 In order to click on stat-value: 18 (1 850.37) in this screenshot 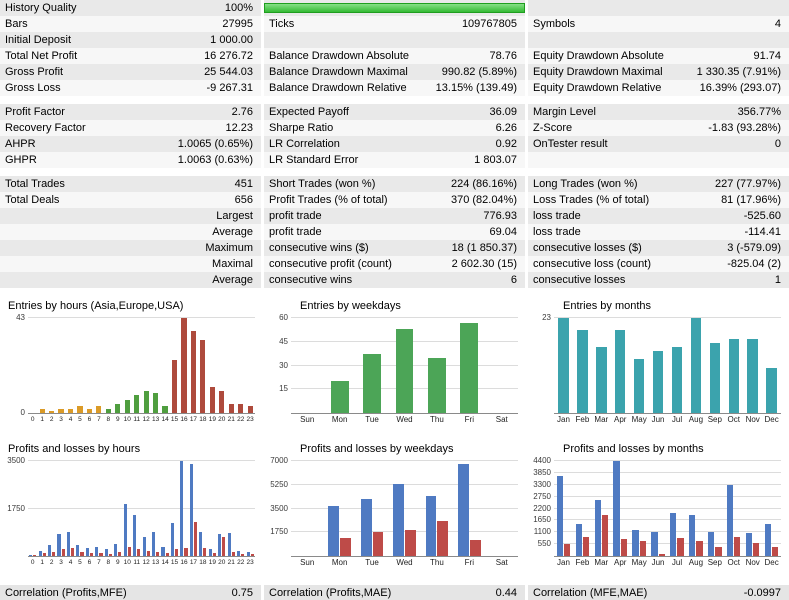, I will do `click(484, 248)`.